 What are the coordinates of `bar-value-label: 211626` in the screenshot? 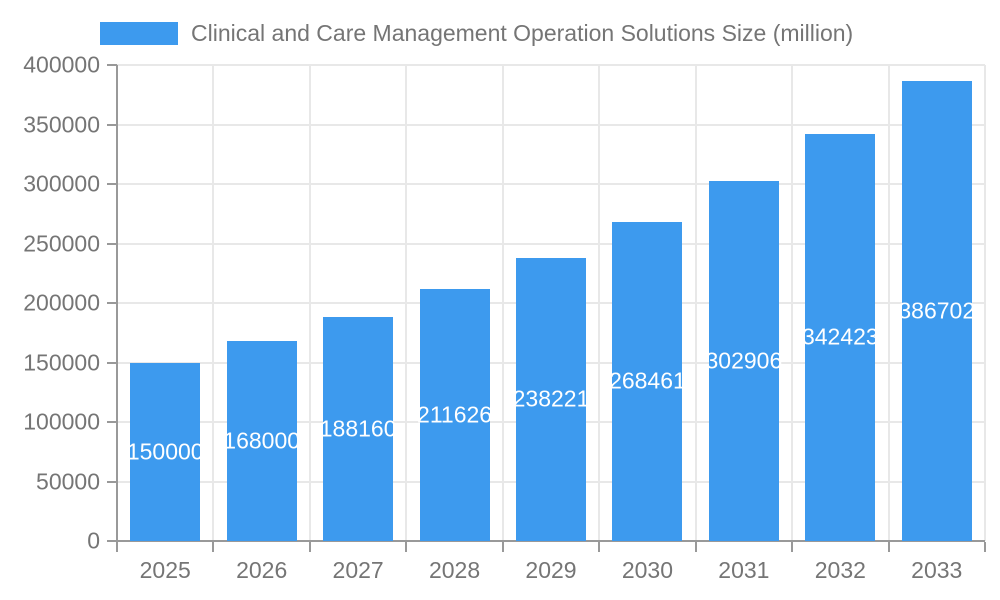 It's located at (455, 414).